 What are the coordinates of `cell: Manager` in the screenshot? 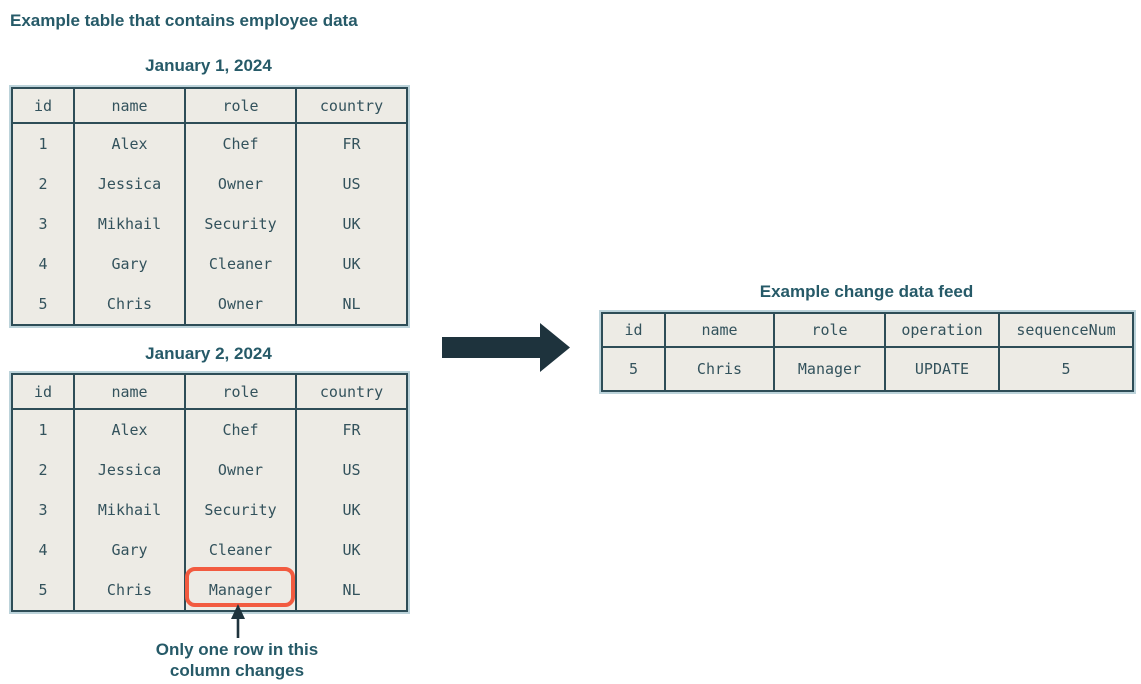 It's located at (829, 369).